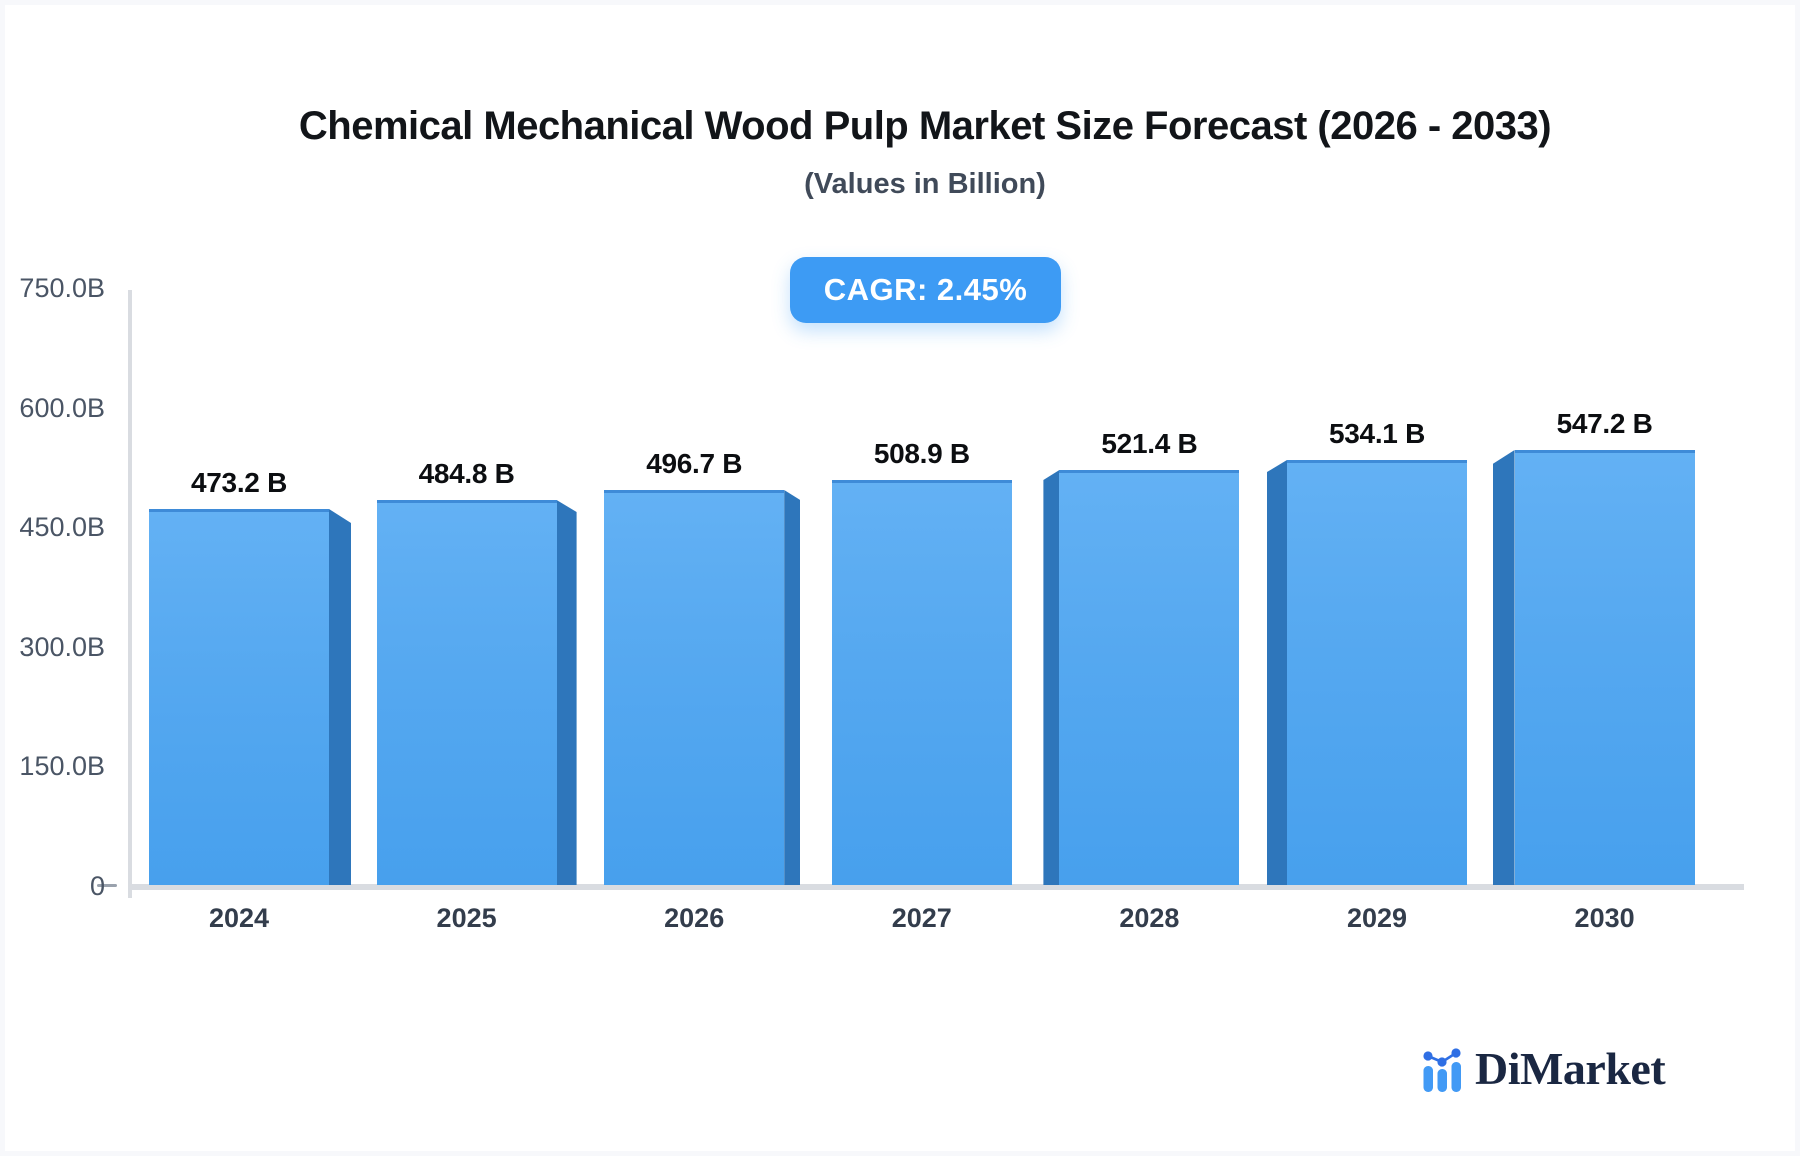  I want to click on bar-2030, so click(1593, 667).